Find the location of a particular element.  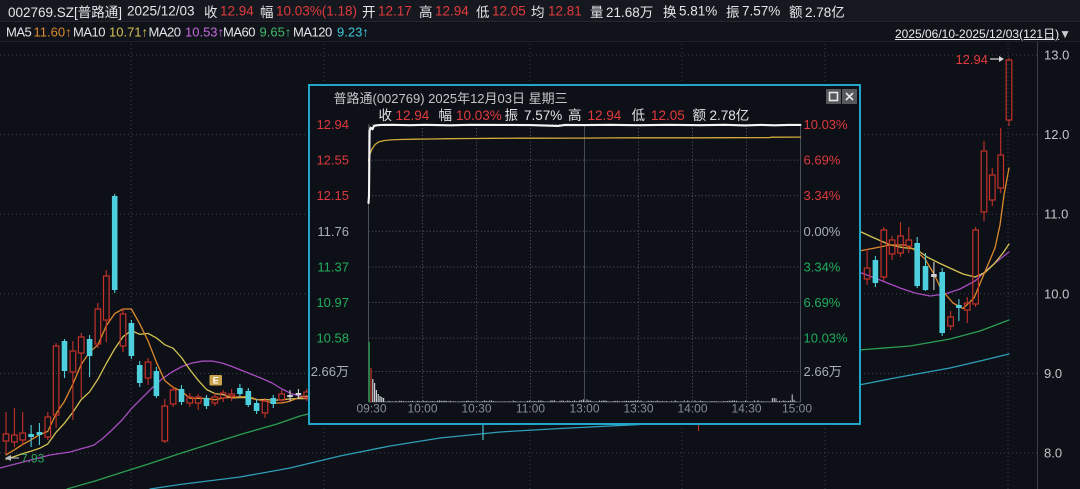

svg-text: 11:00 is located at coordinates (530, 409).